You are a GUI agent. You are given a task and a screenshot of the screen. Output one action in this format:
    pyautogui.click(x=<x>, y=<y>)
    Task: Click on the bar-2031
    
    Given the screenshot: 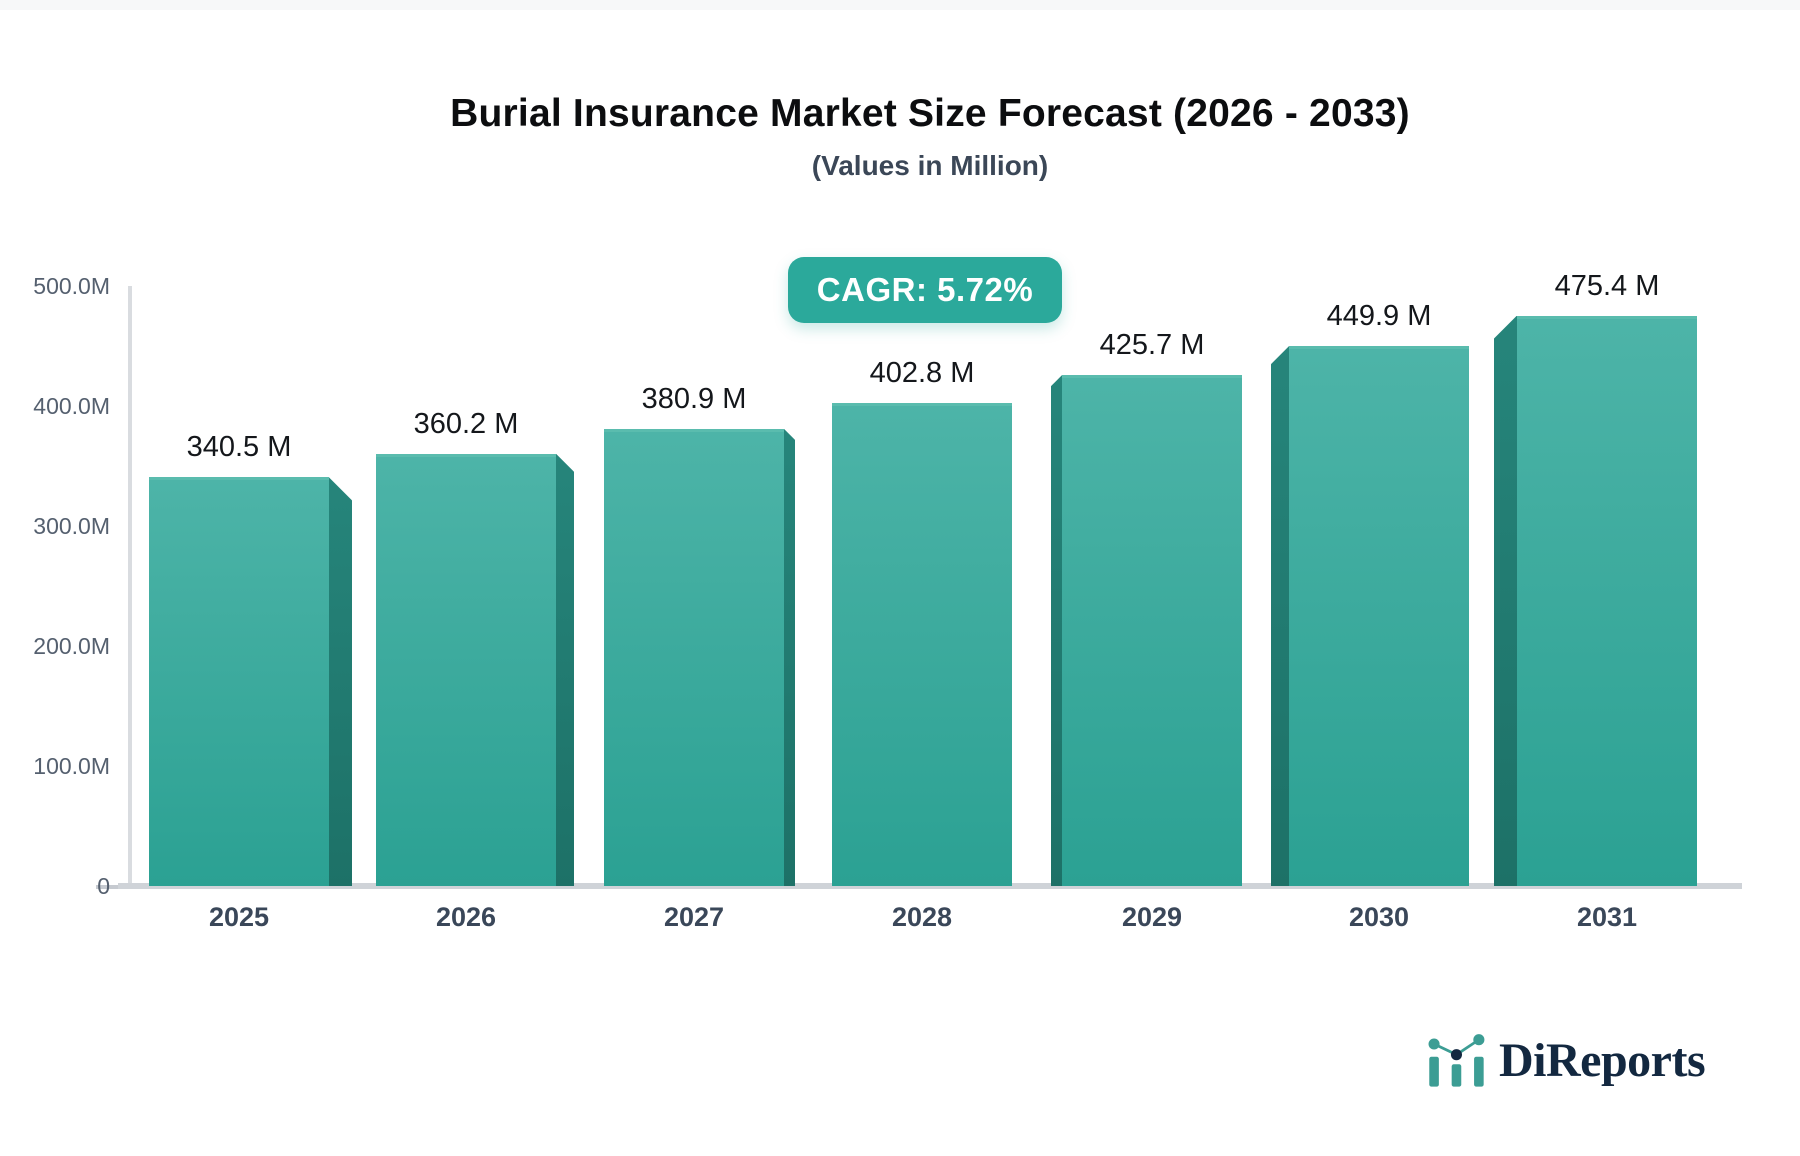 What is the action you would take?
    pyautogui.click(x=1607, y=600)
    